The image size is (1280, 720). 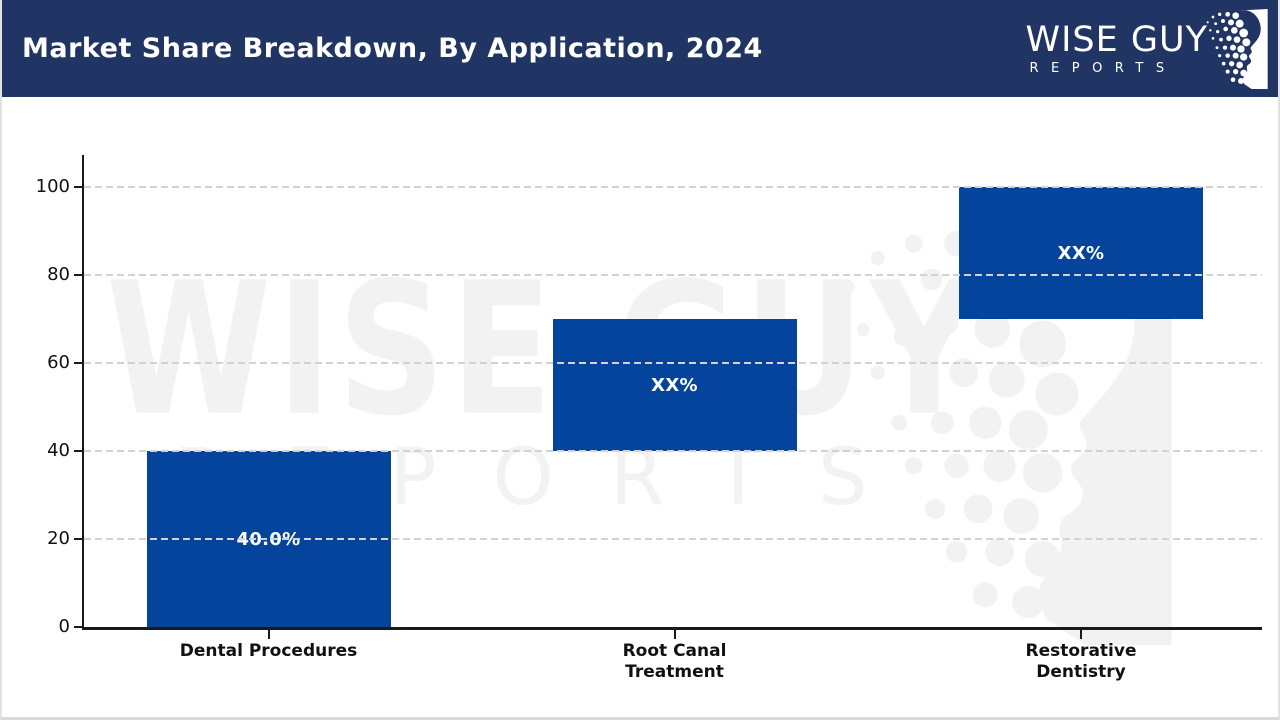 What do you see at coordinates (1116, 39) in the screenshot?
I see `logo-wordmark: WISE GUY` at bounding box center [1116, 39].